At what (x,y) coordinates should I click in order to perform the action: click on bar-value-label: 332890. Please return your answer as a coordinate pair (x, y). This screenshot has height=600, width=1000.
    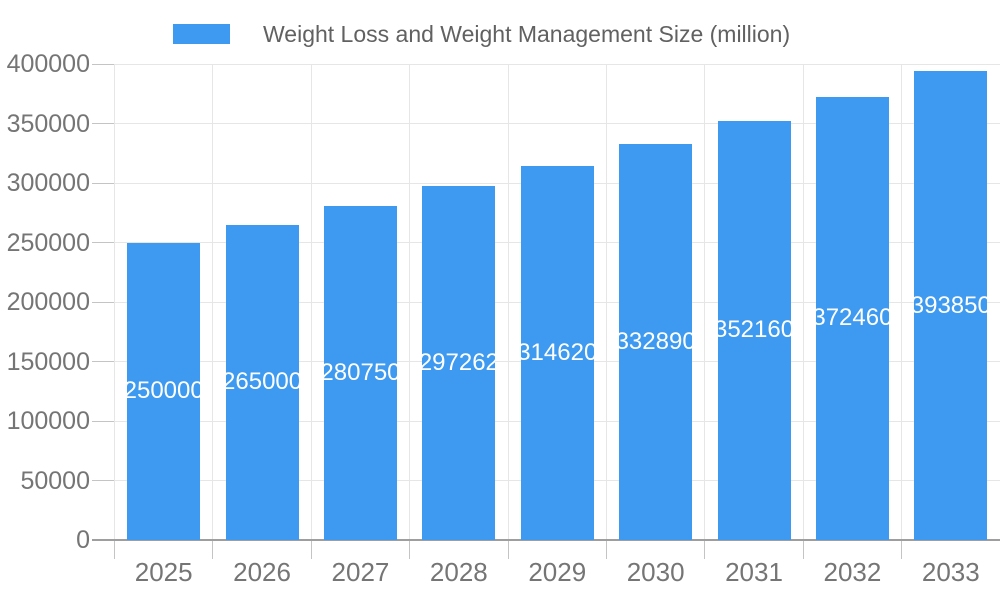
    Looking at the image, I should click on (656, 341).